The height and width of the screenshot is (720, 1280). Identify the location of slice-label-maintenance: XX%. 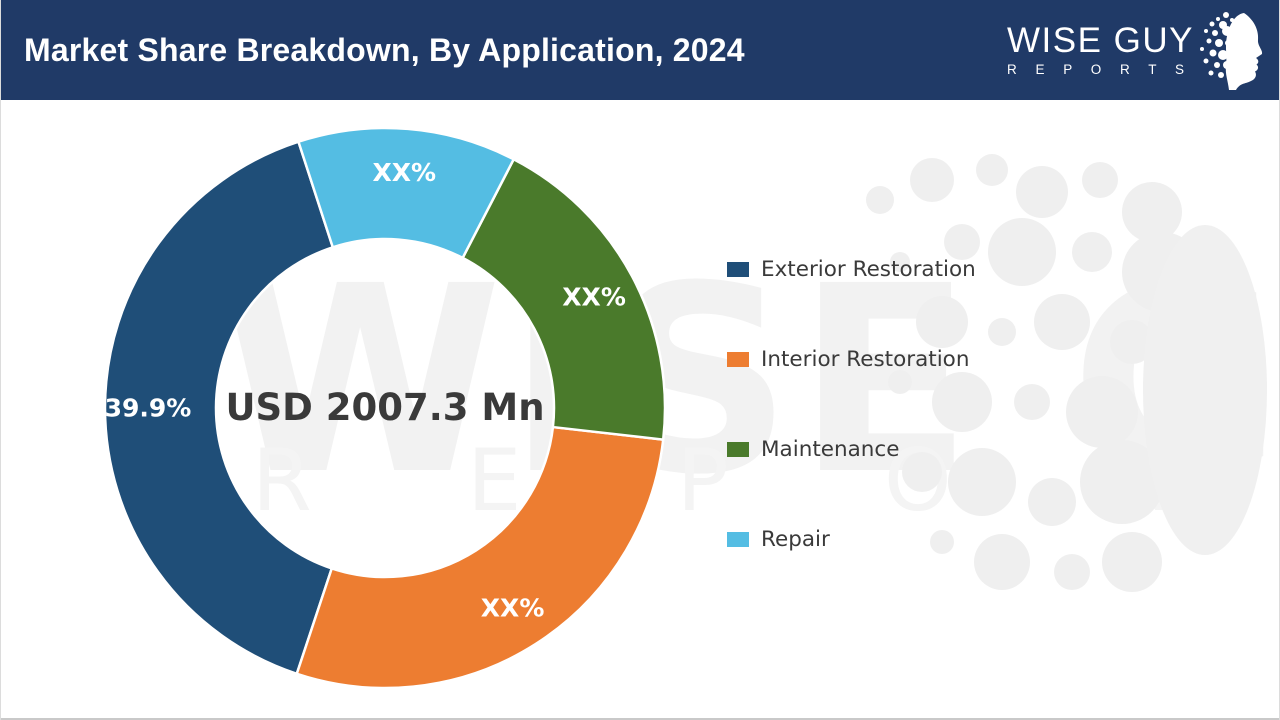
(594, 296).